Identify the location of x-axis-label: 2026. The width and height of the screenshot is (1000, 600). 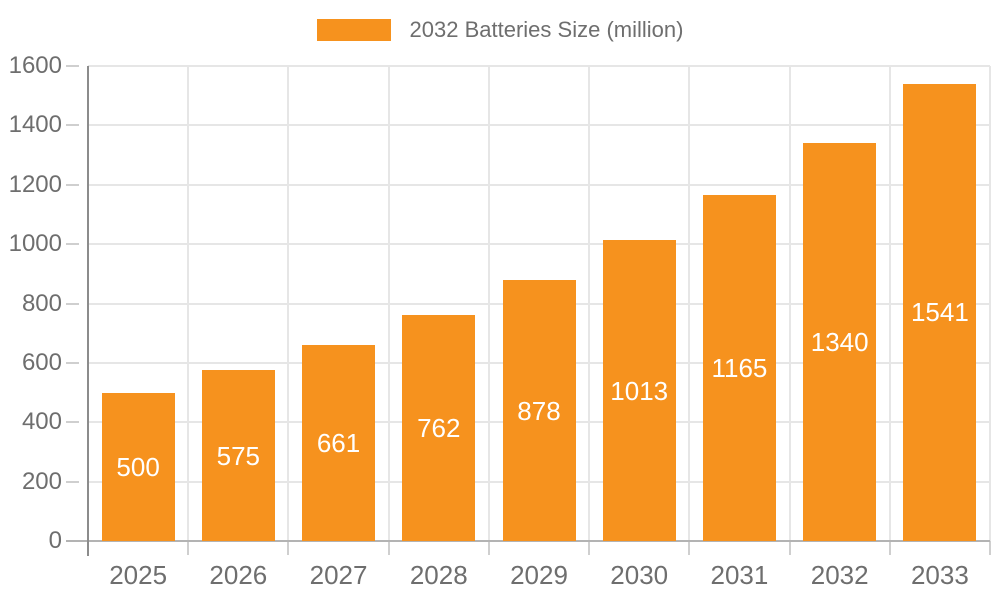
(238, 575).